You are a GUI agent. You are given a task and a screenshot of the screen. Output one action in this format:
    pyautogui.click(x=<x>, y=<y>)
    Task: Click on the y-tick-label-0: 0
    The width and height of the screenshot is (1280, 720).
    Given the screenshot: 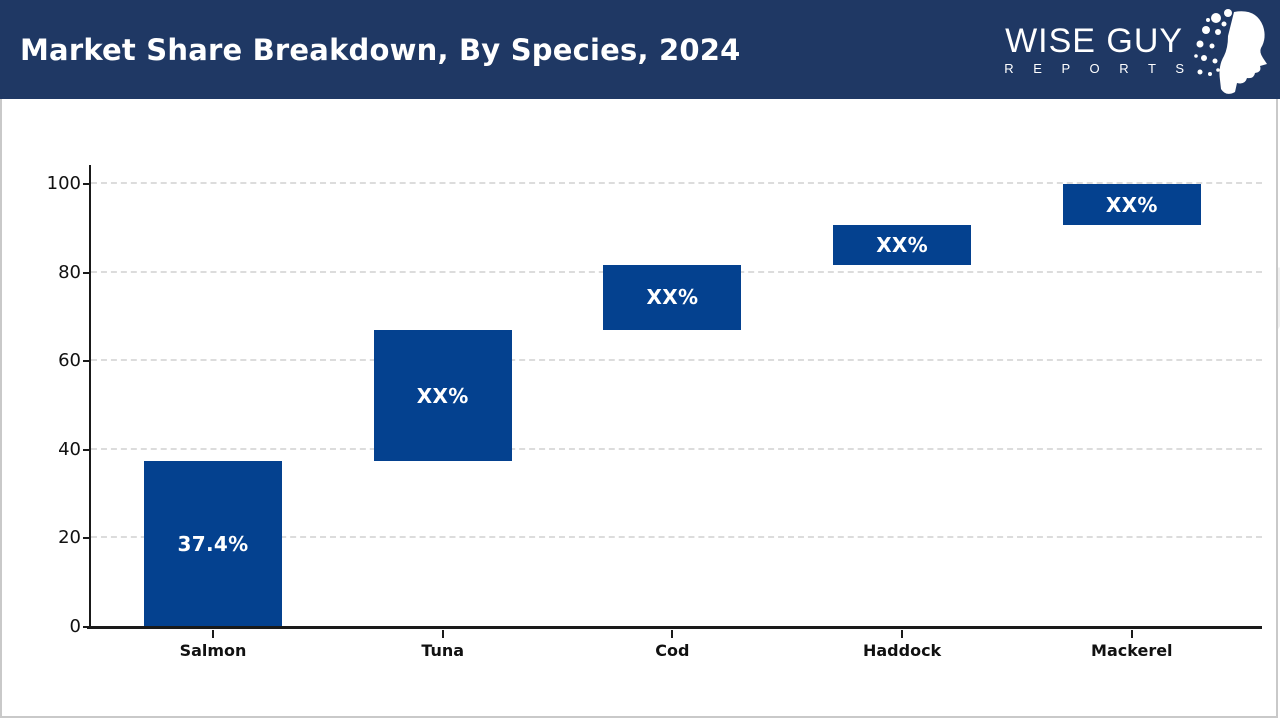 What is the action you would take?
    pyautogui.click(x=75, y=626)
    